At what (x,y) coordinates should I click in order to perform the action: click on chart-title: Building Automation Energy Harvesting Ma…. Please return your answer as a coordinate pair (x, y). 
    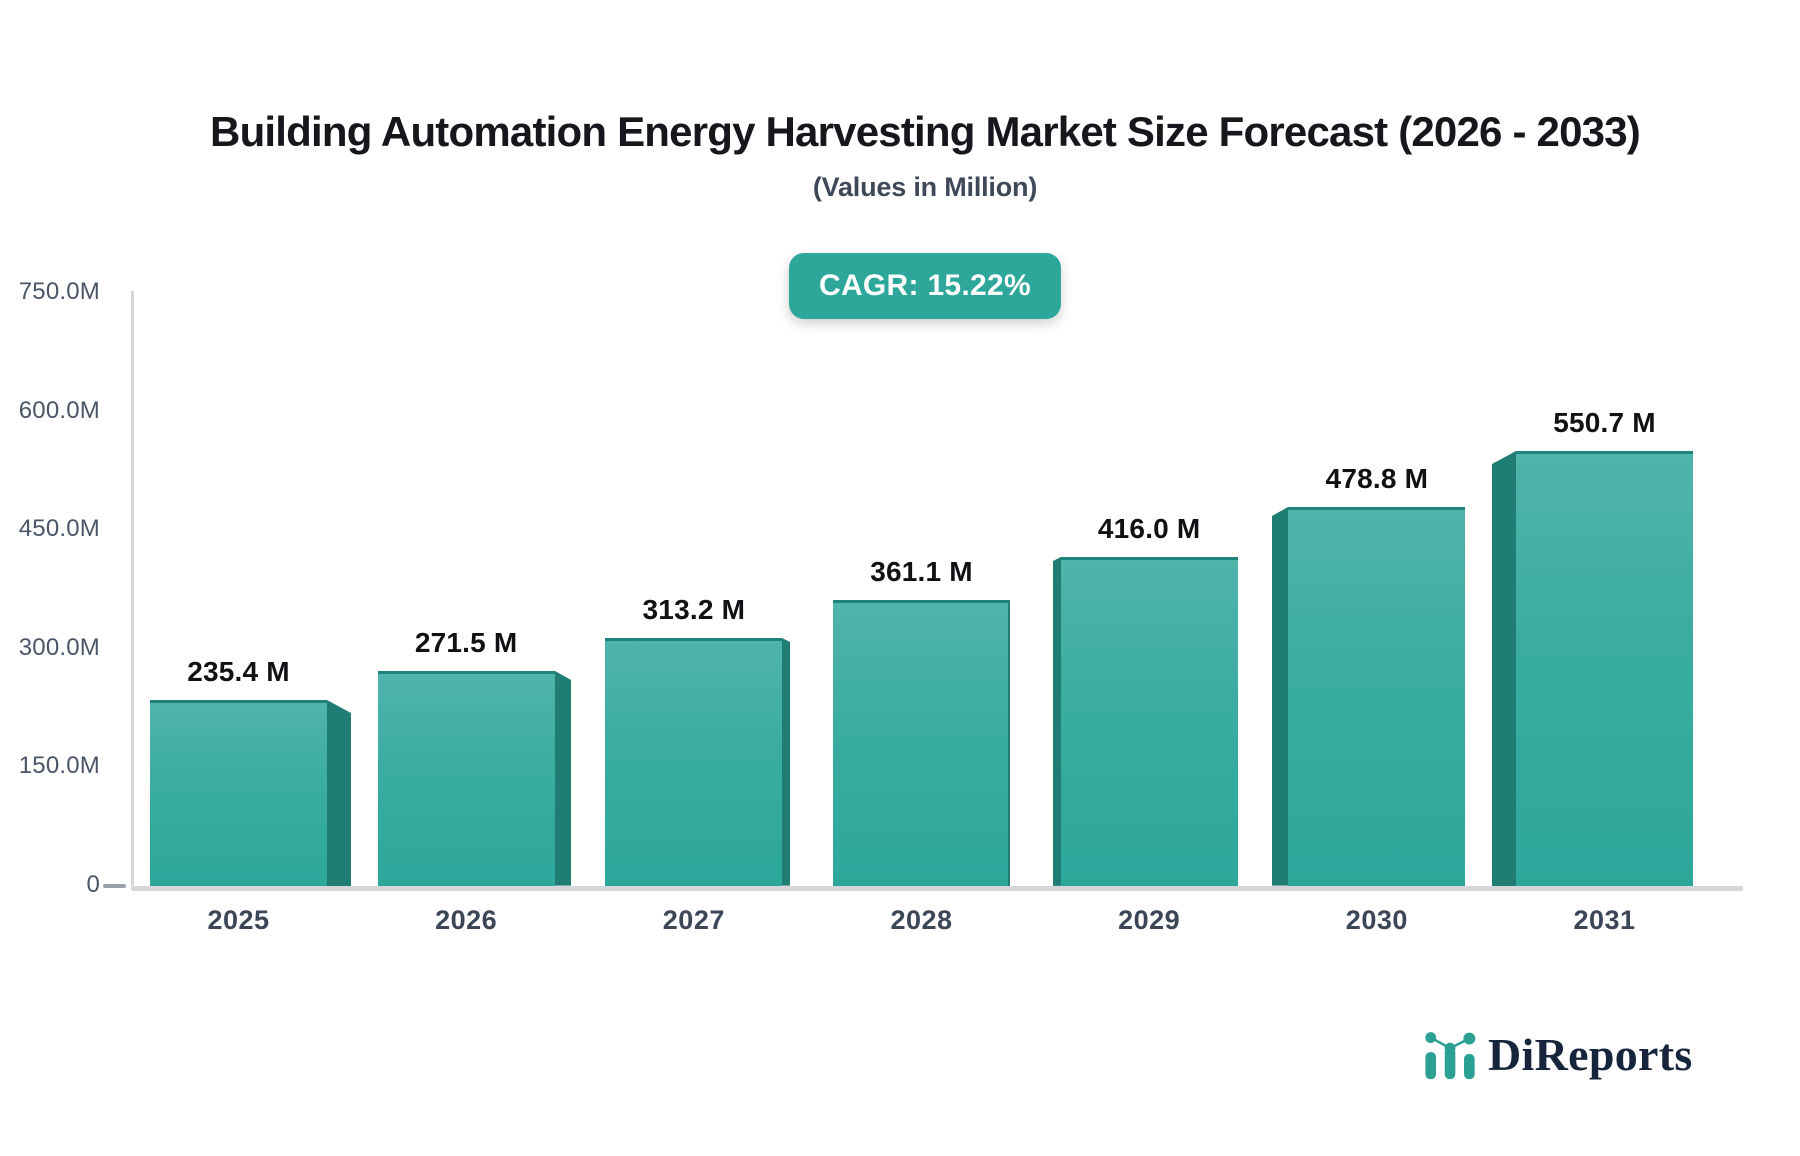
    Looking at the image, I should click on (925, 131).